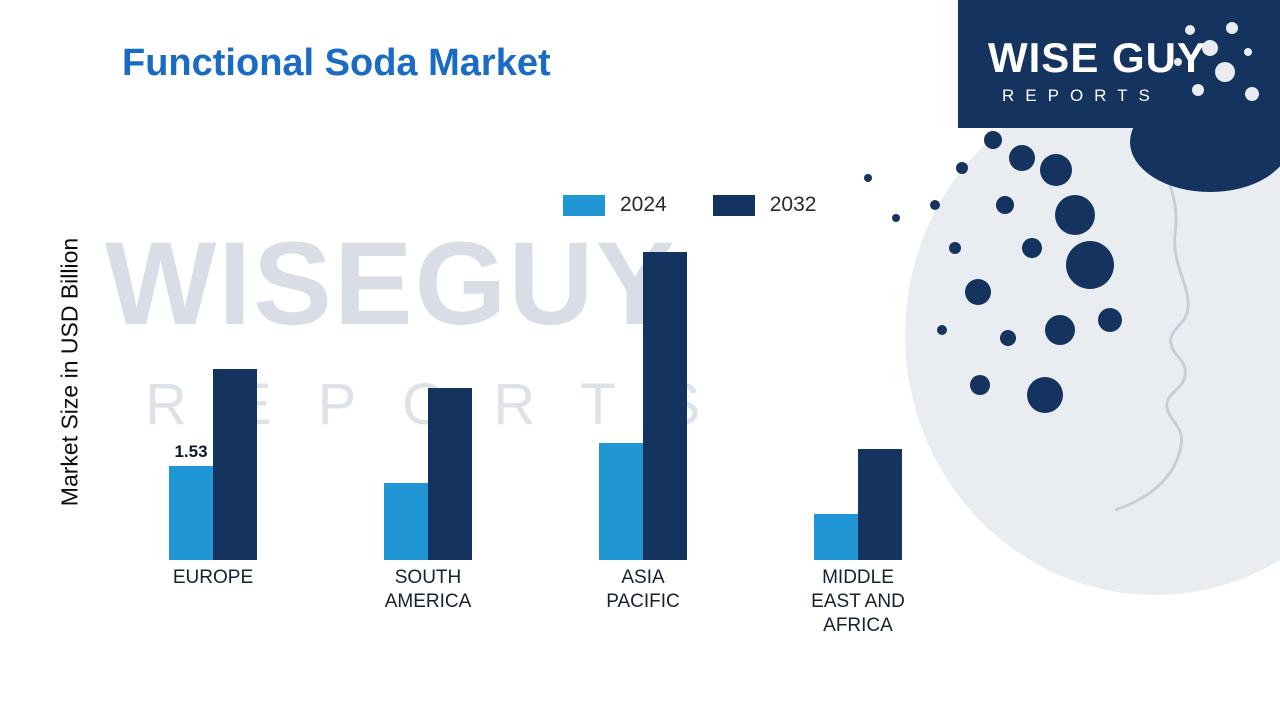  What do you see at coordinates (615, 205) in the screenshot?
I see `legend-item-2024: 2024` at bounding box center [615, 205].